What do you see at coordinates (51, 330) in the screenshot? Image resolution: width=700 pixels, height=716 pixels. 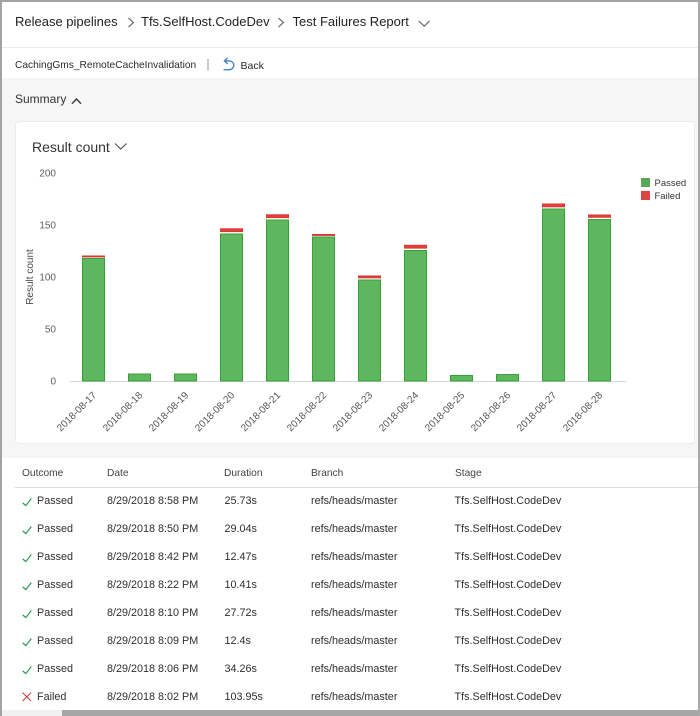 I see `svg-text: 50` at bounding box center [51, 330].